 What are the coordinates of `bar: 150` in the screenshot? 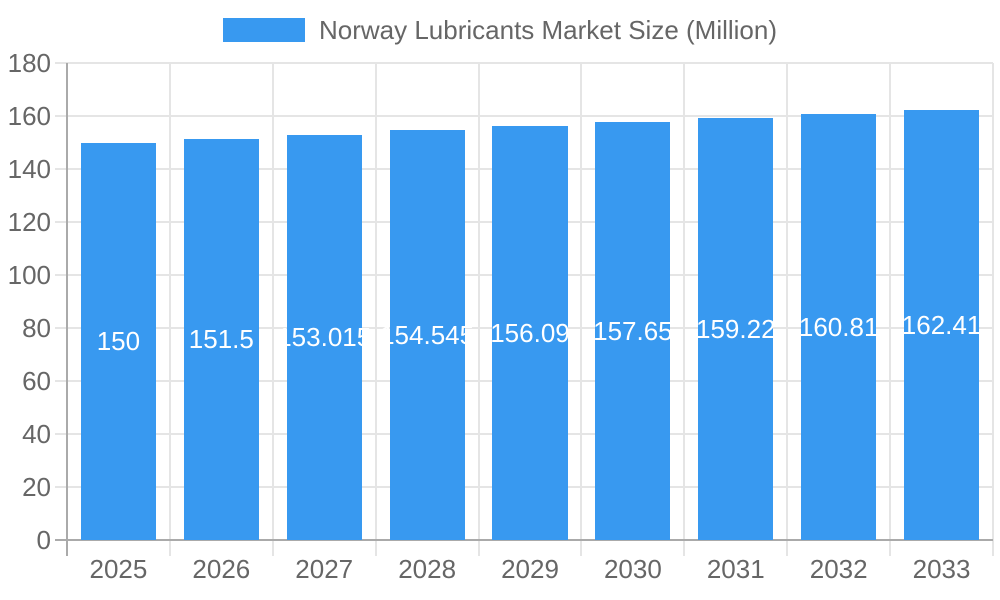 It's located at (118, 341).